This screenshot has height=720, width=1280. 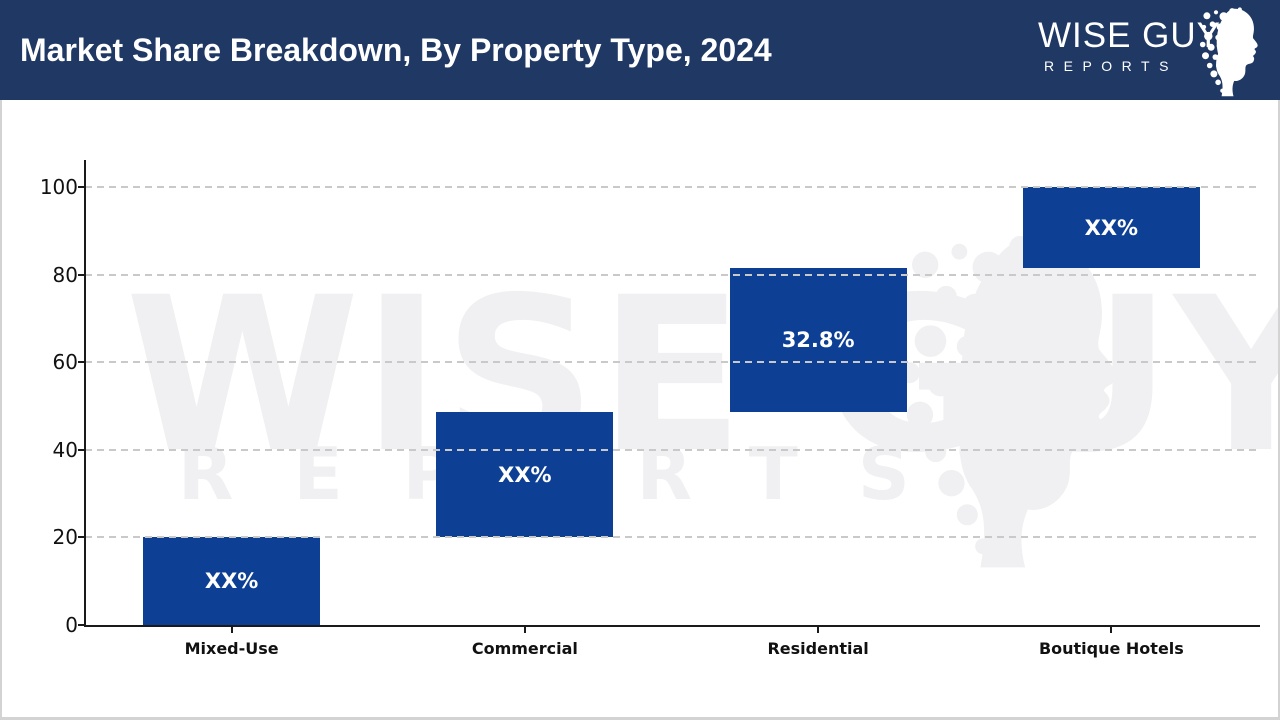 I want to click on wise-guy-head-icon, so click(x=1228, y=52).